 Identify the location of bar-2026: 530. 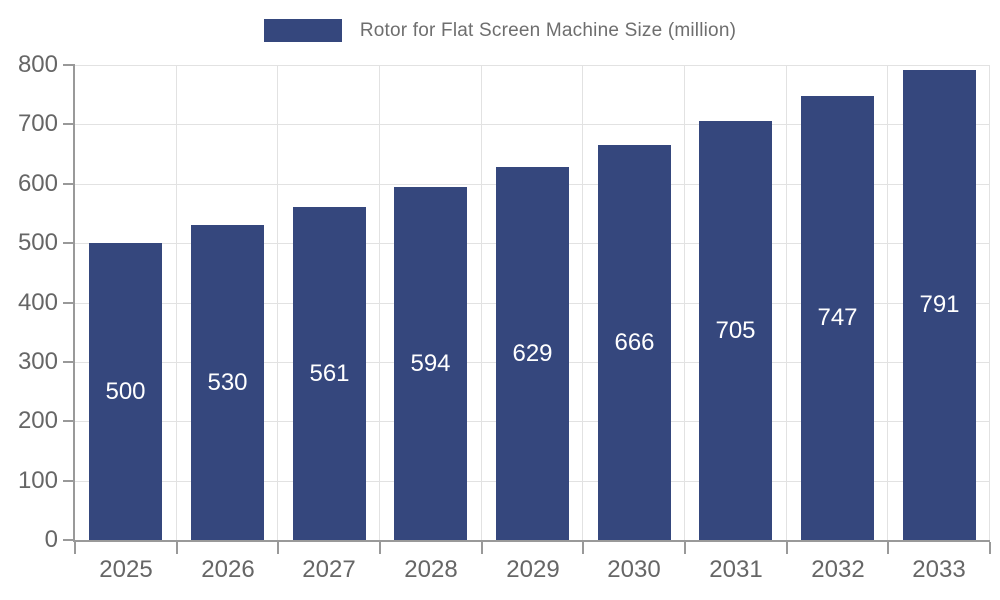
(227, 382).